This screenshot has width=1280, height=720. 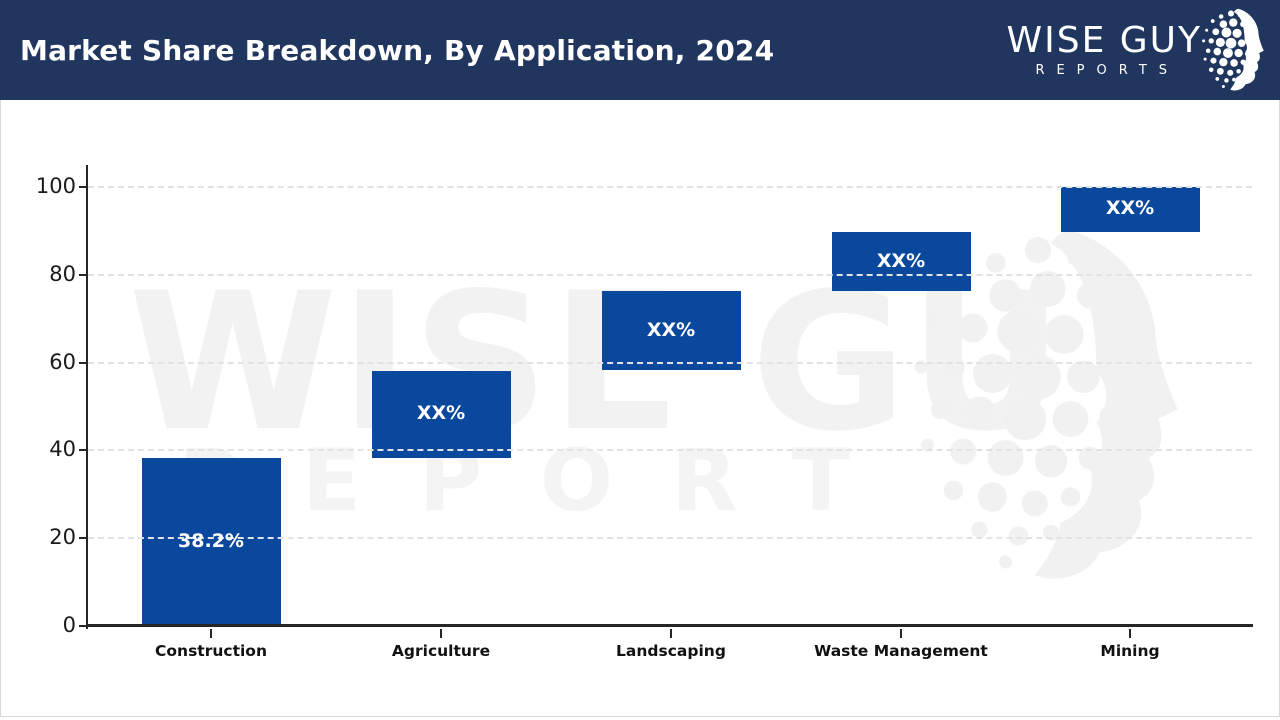 I want to click on x-tick-label-landscaping: Landscaping, so click(x=671, y=651).